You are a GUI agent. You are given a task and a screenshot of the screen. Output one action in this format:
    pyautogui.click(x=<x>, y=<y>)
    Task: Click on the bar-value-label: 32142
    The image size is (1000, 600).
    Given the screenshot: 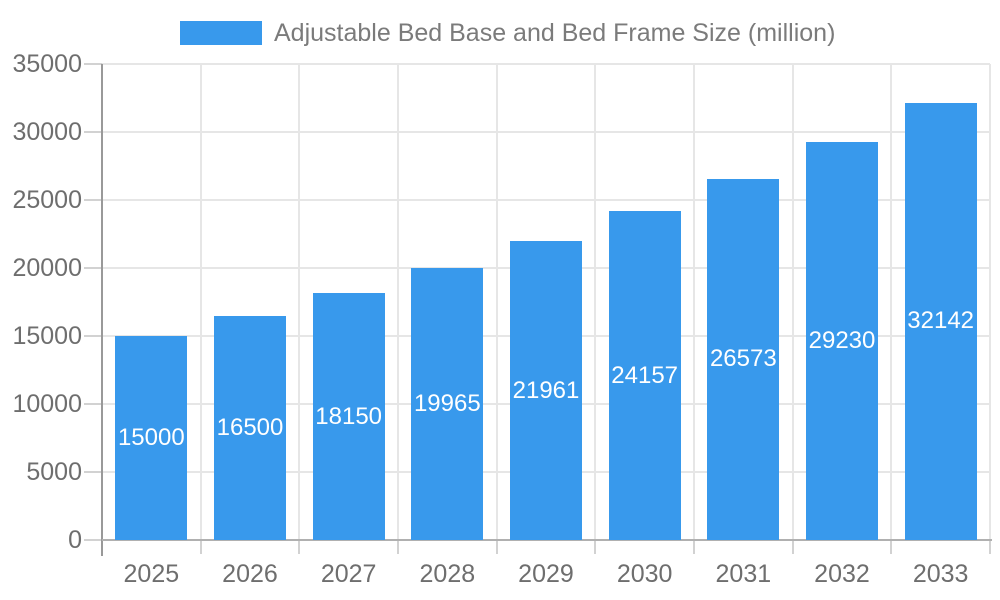 What is the action you would take?
    pyautogui.click(x=941, y=321)
    